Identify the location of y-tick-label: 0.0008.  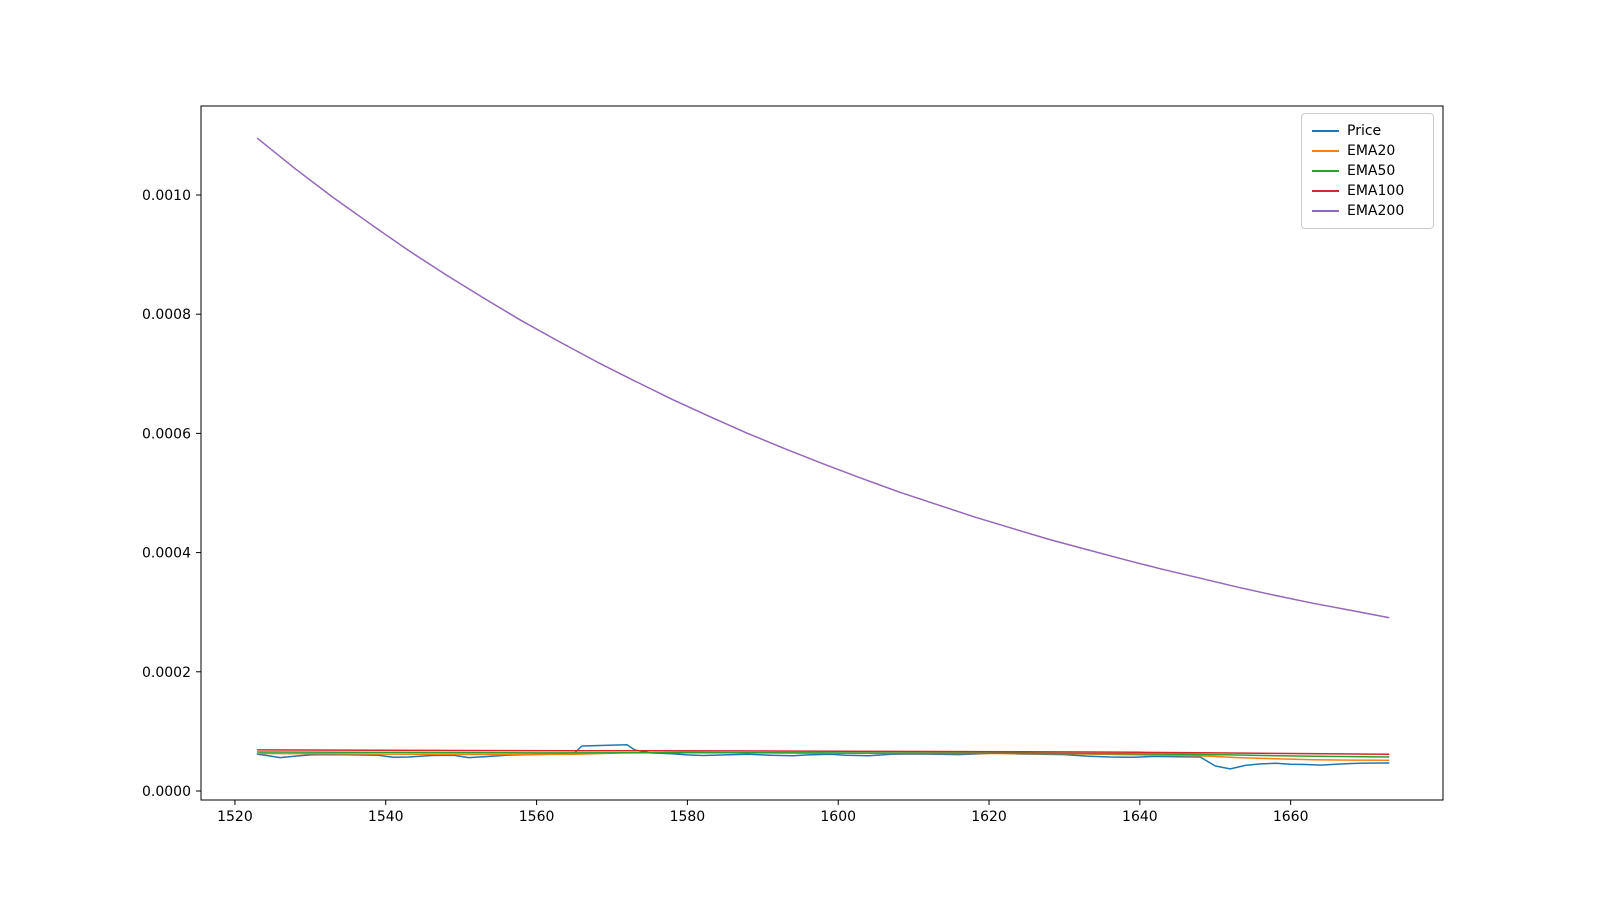
(166, 315).